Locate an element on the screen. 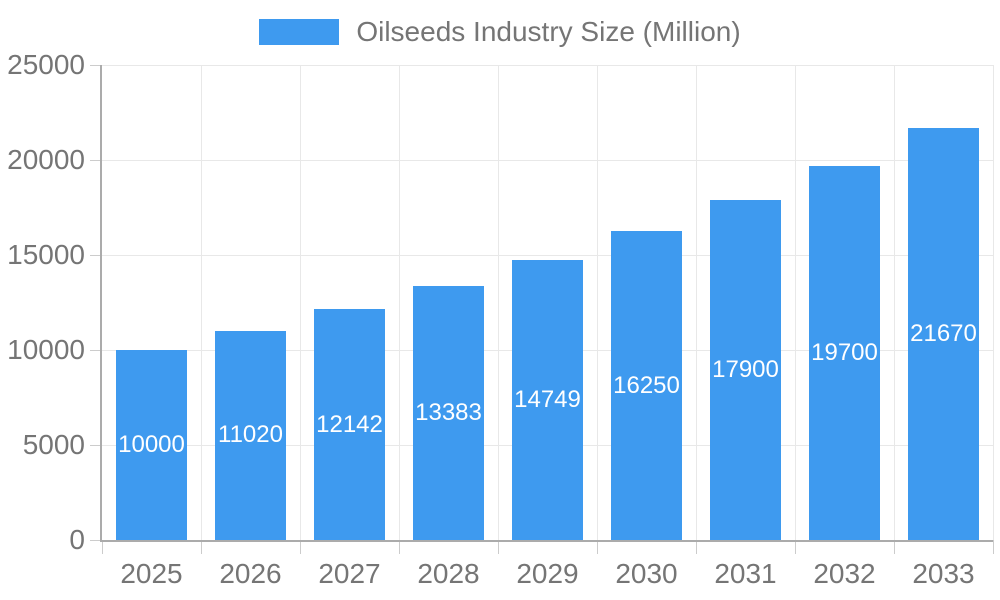 The width and height of the screenshot is (1000, 600). x-tick-label: 2027 is located at coordinates (349, 573).